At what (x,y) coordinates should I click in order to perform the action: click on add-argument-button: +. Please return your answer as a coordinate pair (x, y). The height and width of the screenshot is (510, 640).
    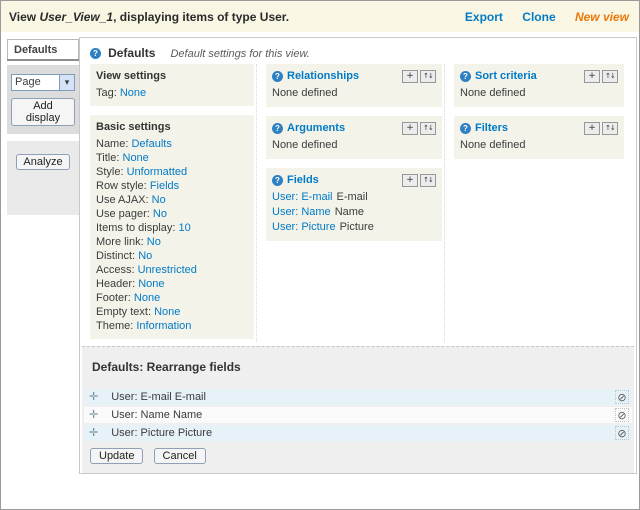
    Looking at the image, I should click on (410, 128).